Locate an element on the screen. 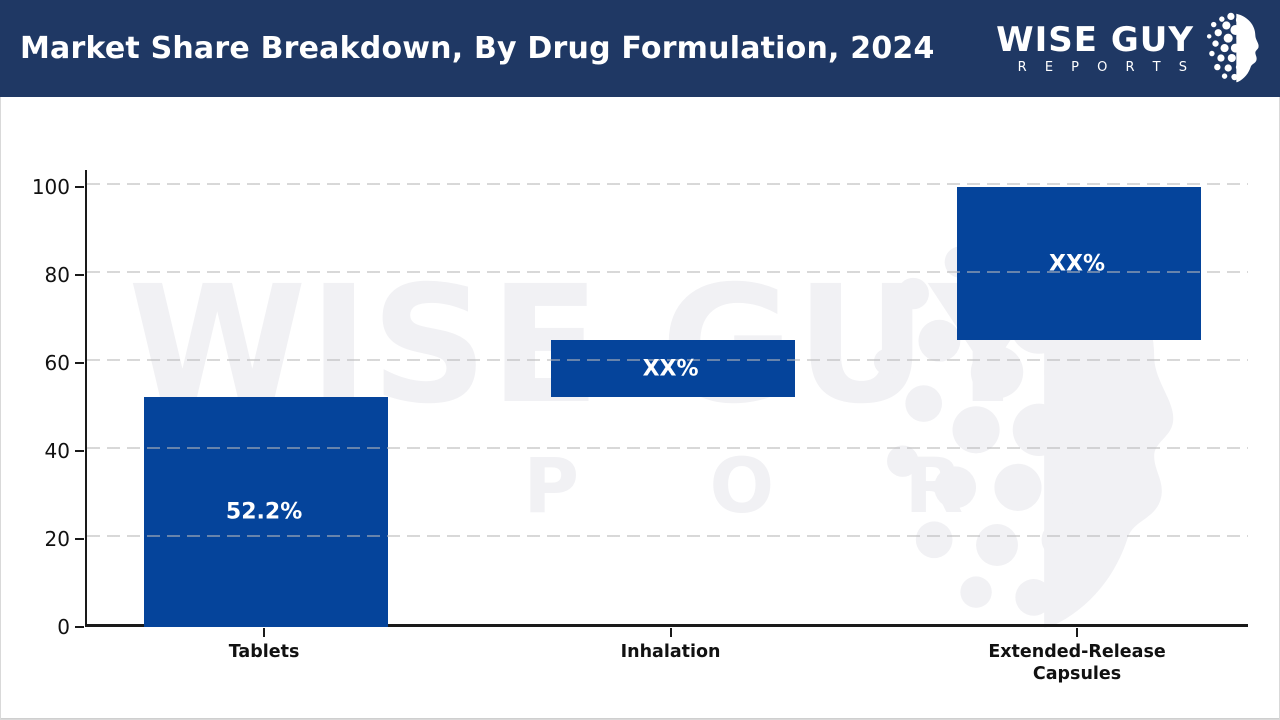 The image size is (1280, 720). ytick-label-20: 20 is located at coordinates (57, 539).